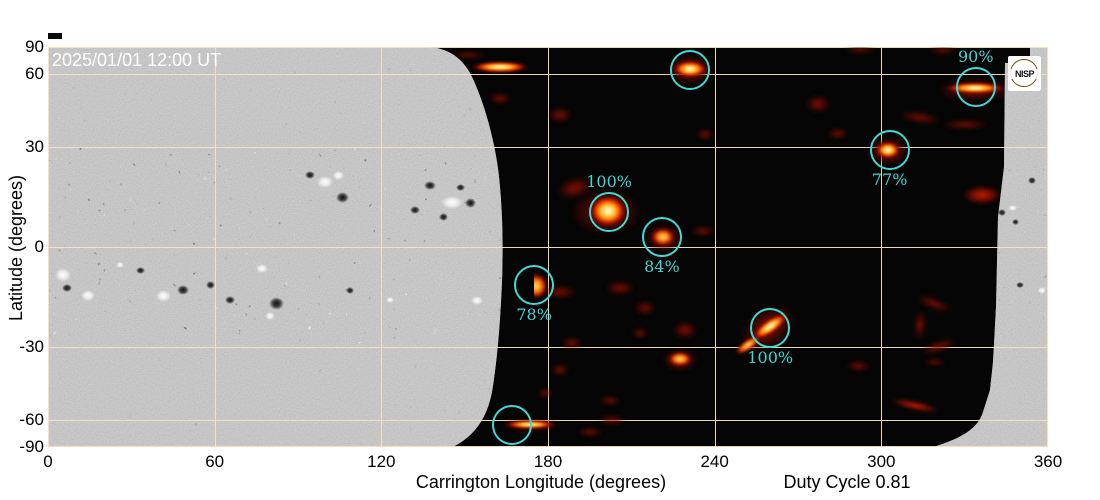 The height and width of the screenshot is (500, 1100). I want to click on nisp-logo-text: NISP, so click(1024, 74).